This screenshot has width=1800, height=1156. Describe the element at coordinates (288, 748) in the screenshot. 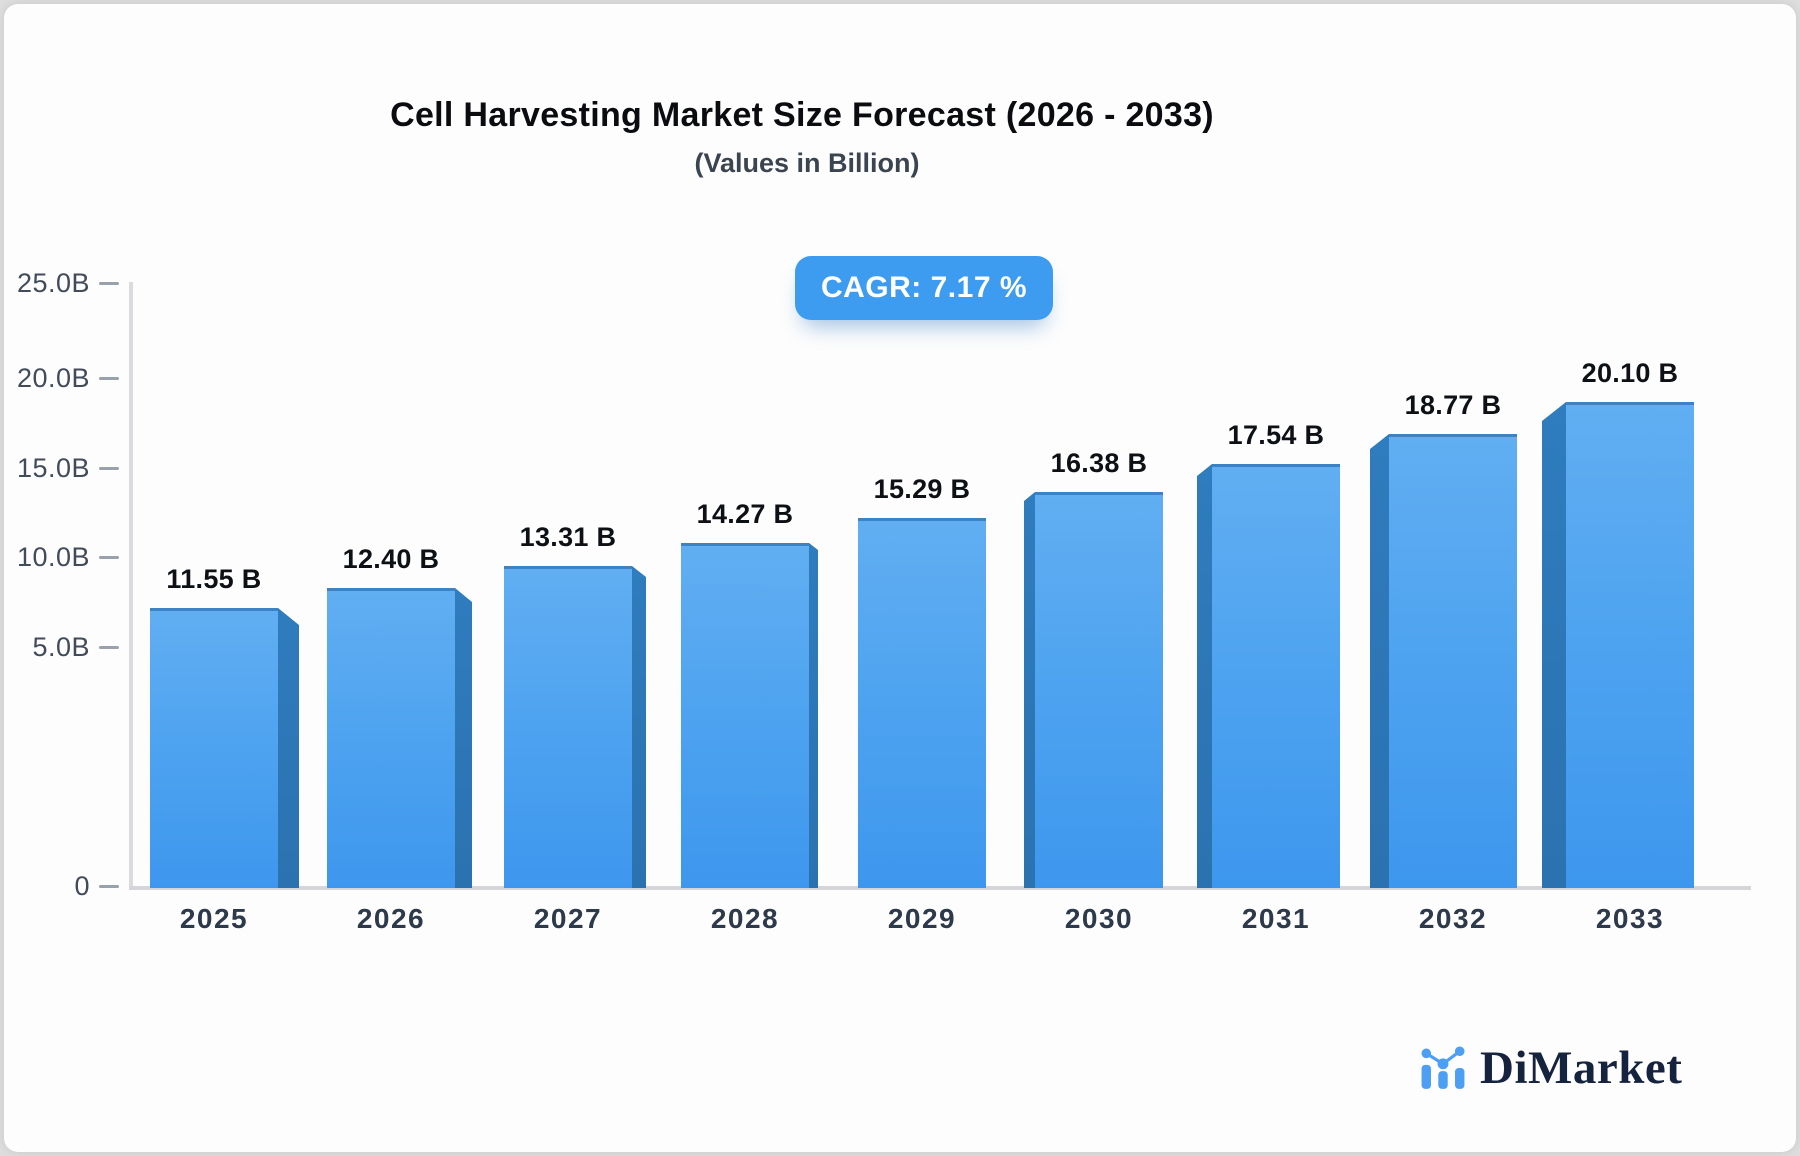

I see `bar-side-2025` at that location.